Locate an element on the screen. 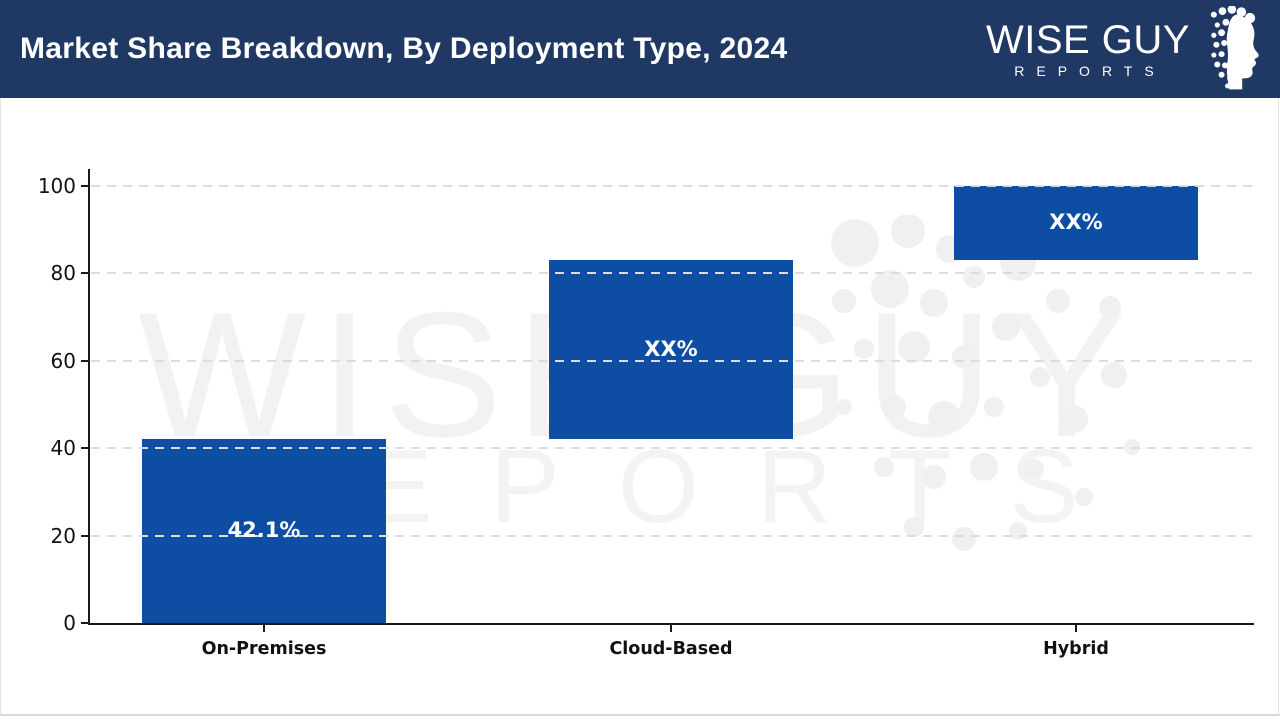  page-bottom-rule is located at coordinates (640, 715).